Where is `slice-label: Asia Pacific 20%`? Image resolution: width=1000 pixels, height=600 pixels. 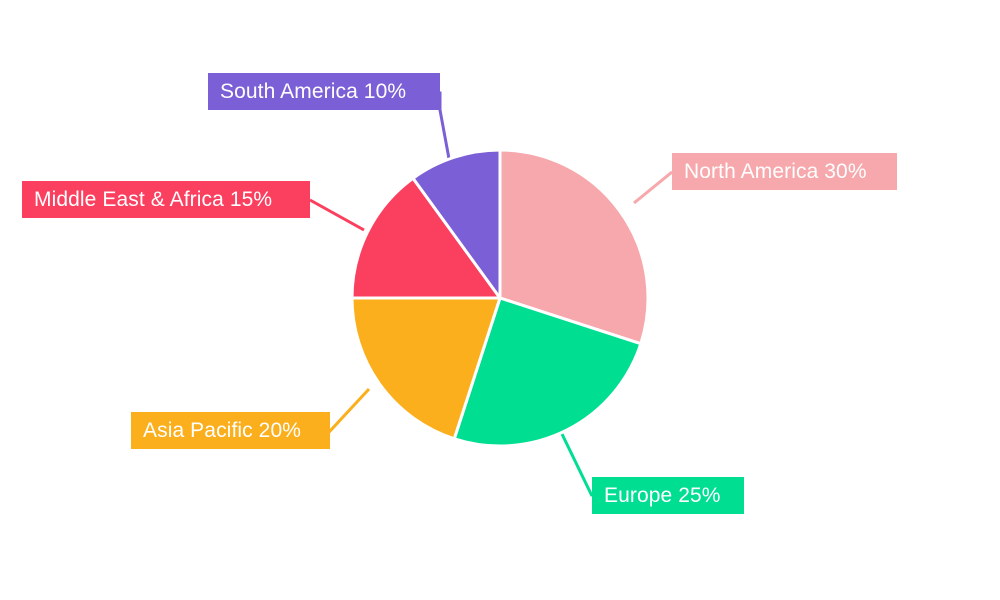
slice-label: Asia Pacific 20% is located at coordinates (230, 430).